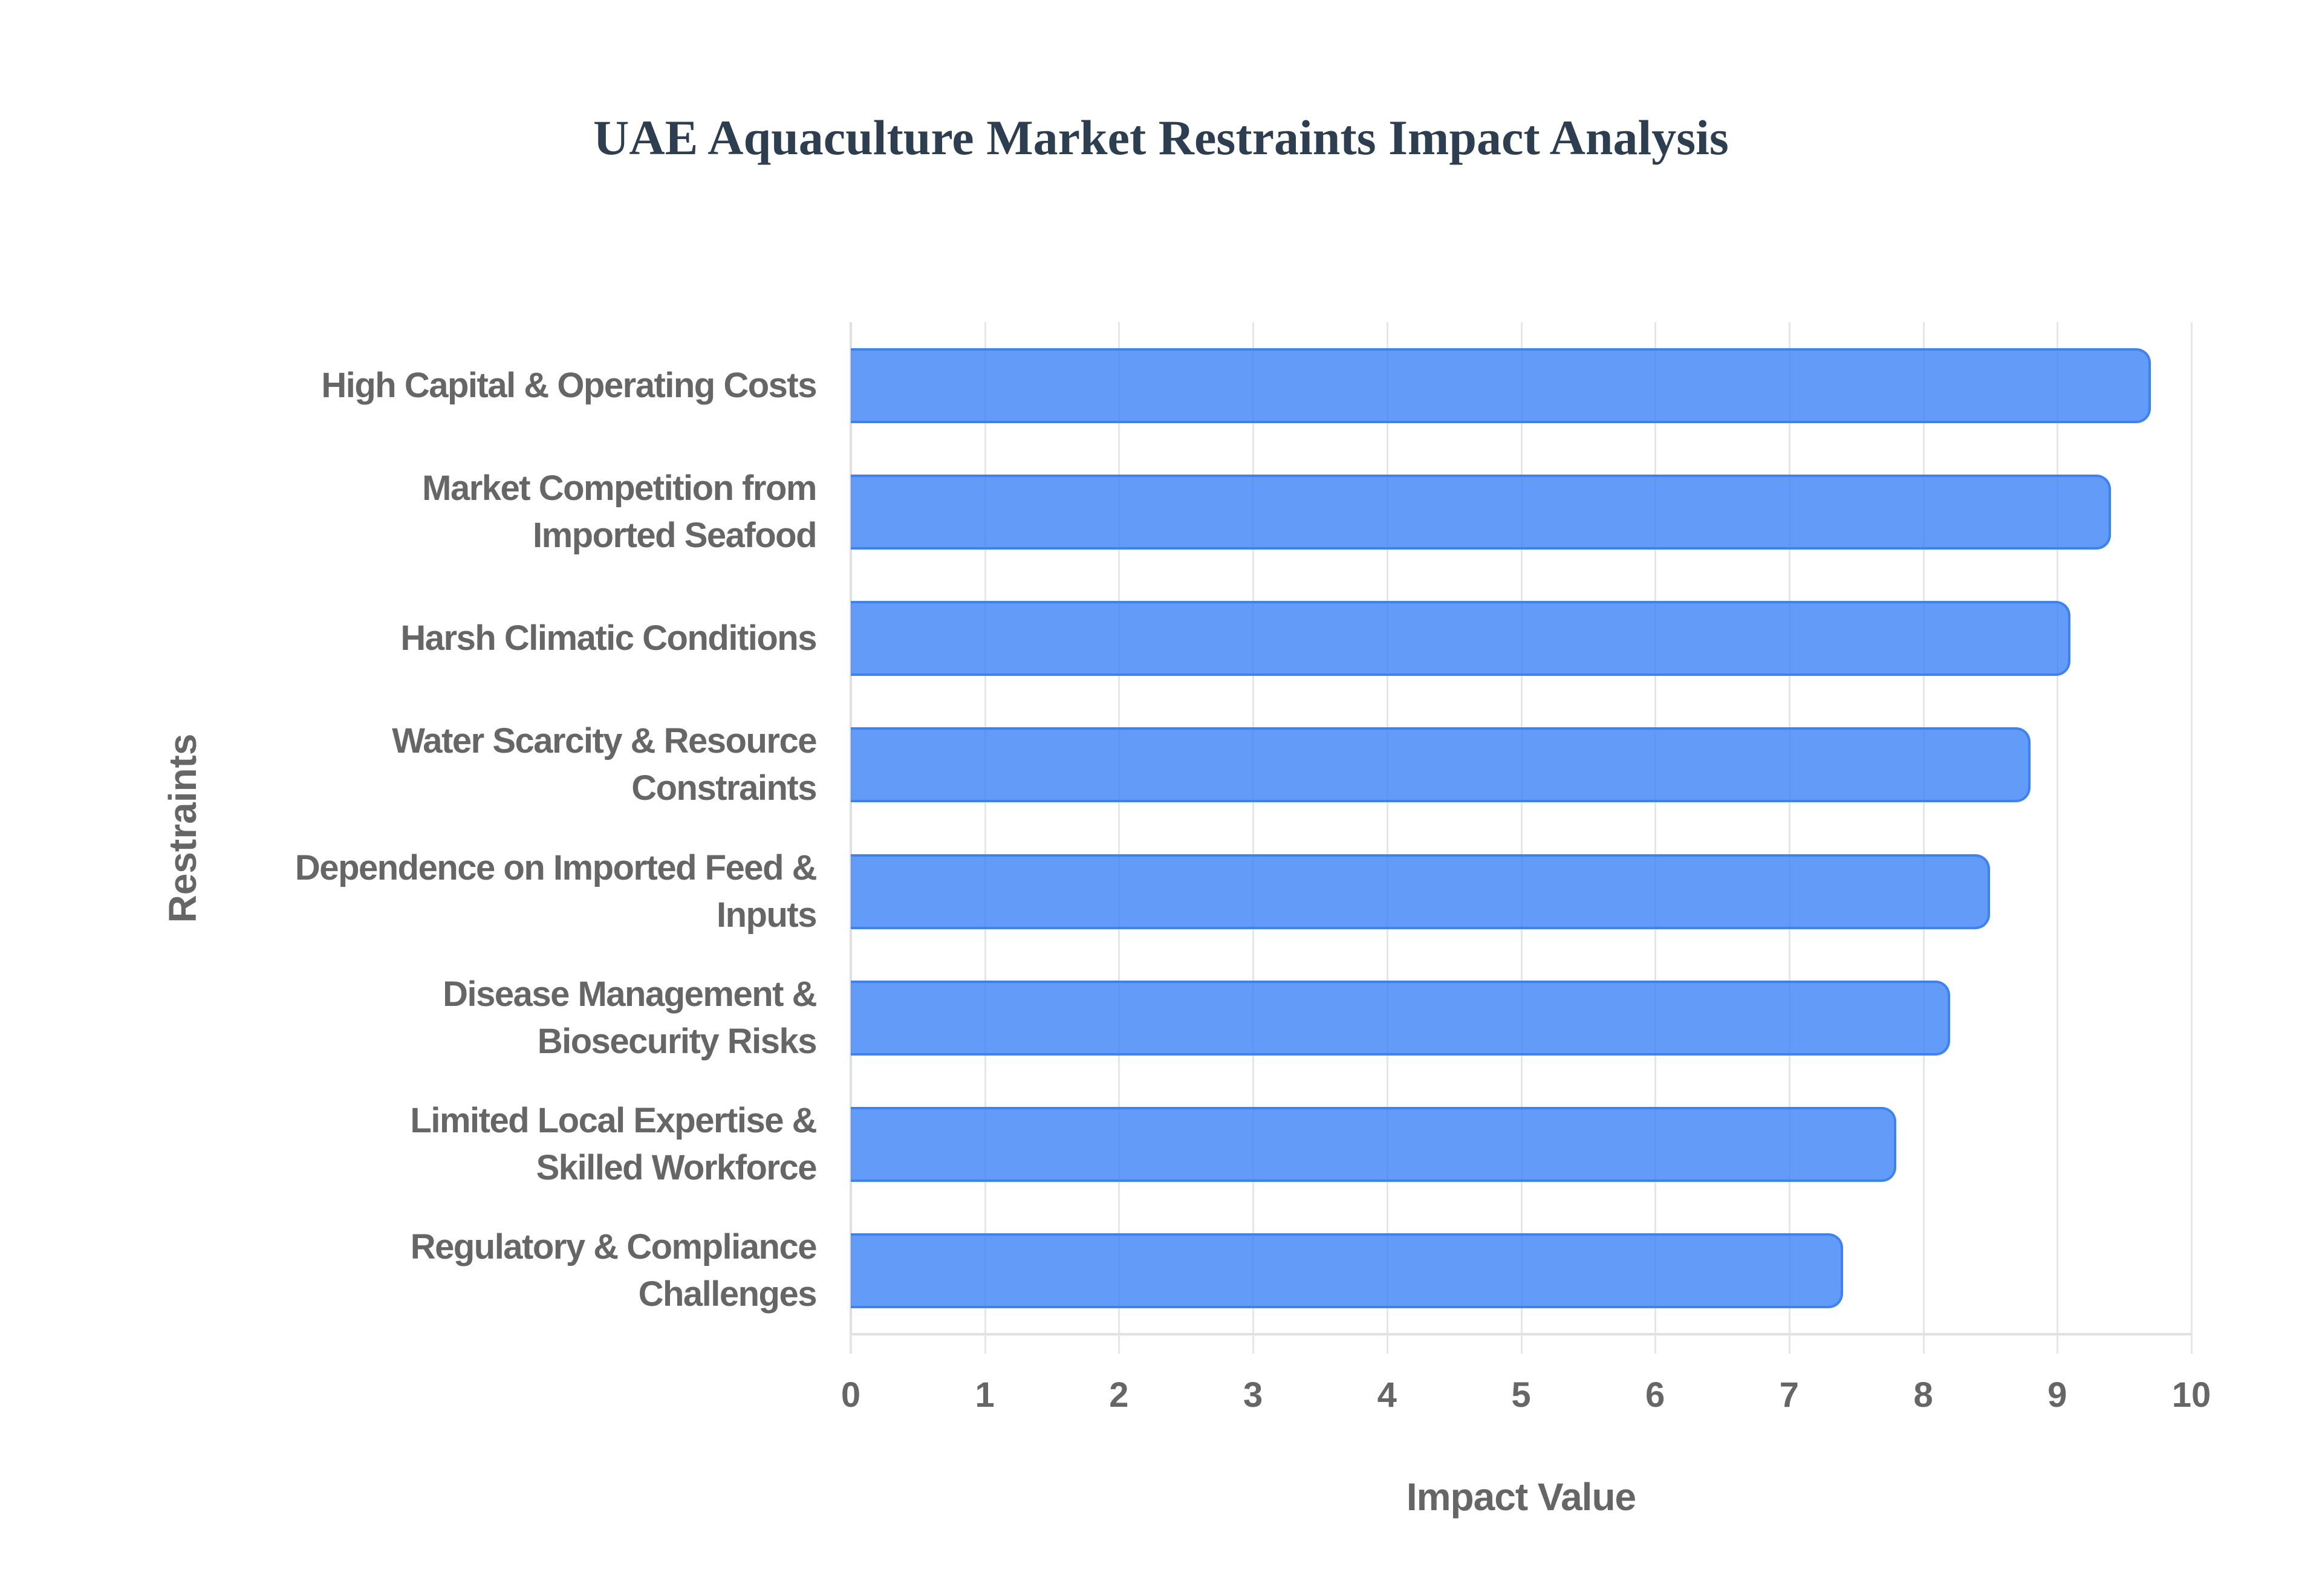  What do you see at coordinates (613, 1121) in the screenshot?
I see `y-category-label-line: Limited Local Expertise &` at bounding box center [613, 1121].